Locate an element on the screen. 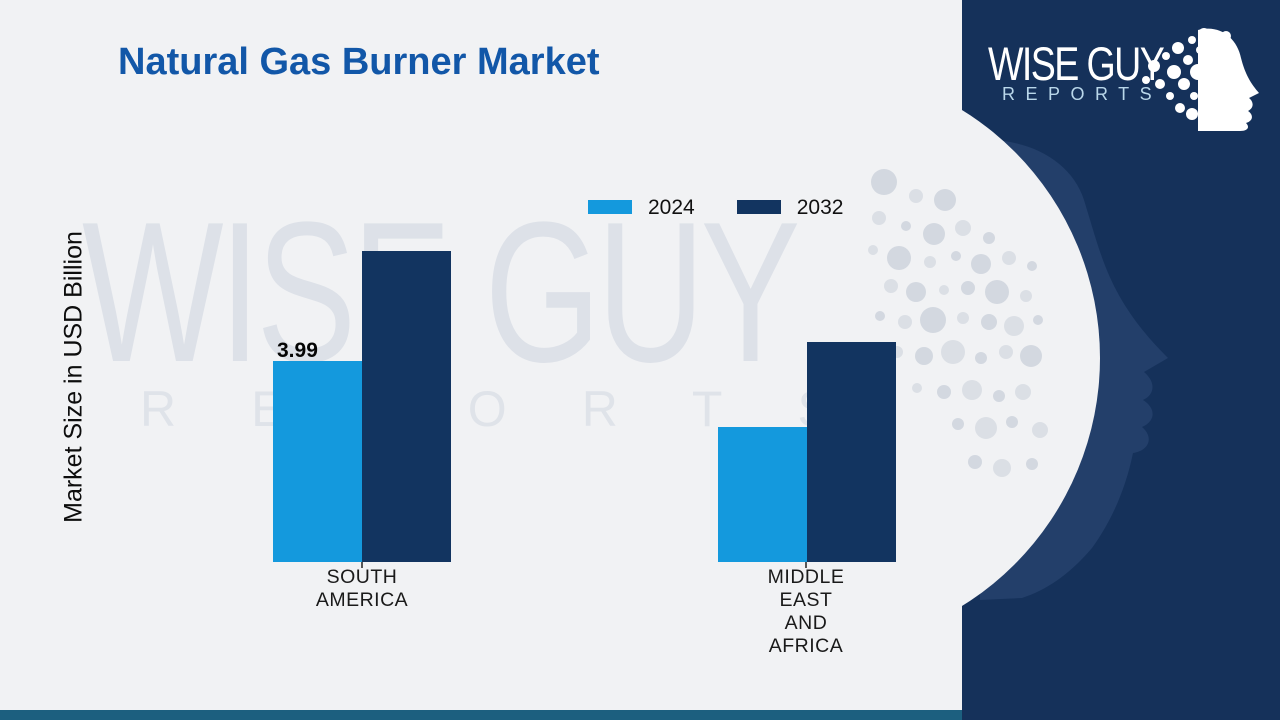 This screenshot has width=1280, height=720. legend-swatch-2024 is located at coordinates (610, 207).